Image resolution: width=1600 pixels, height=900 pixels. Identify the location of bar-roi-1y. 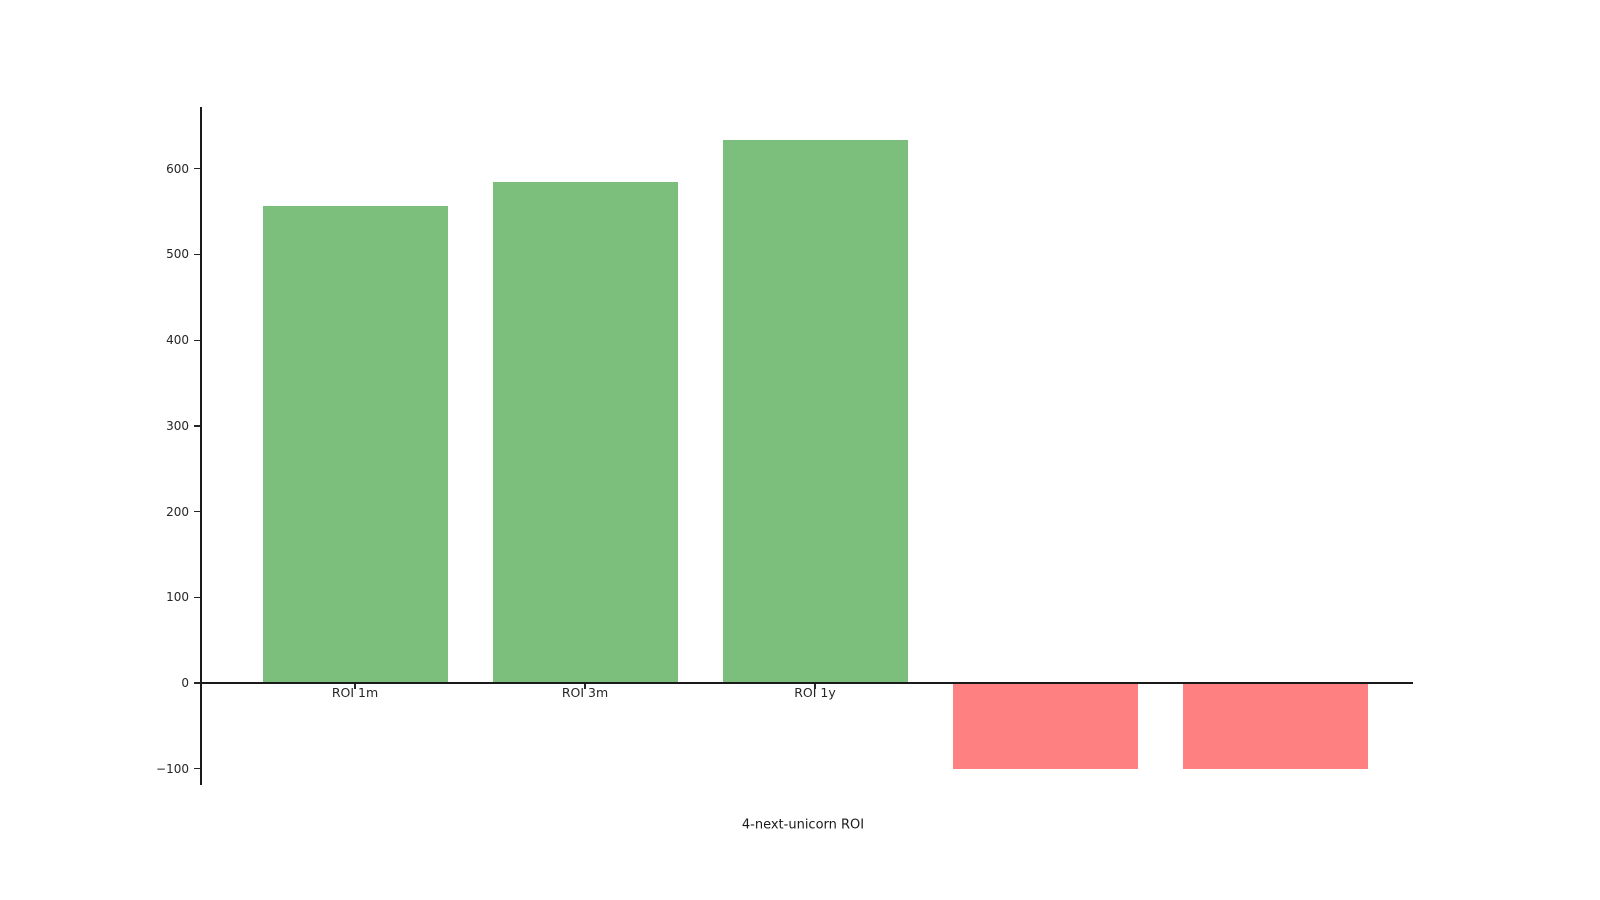
(815, 411).